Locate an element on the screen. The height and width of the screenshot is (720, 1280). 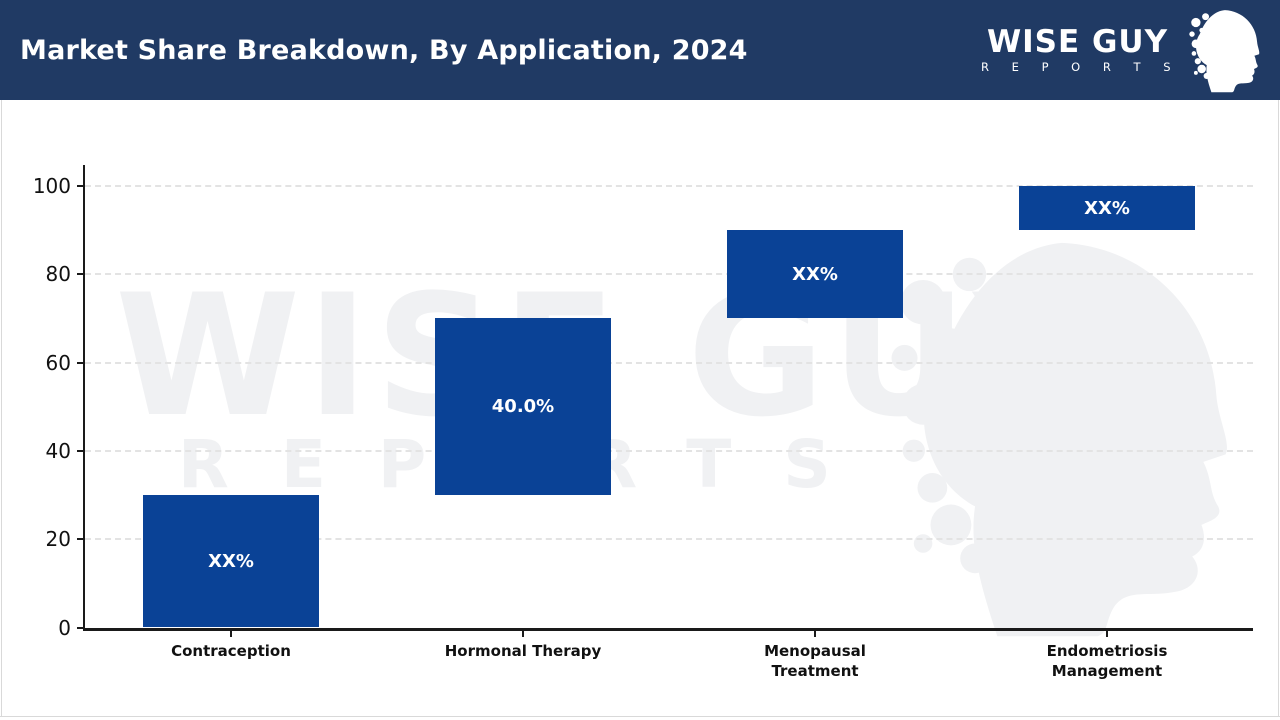
dotted-face-profile-icon is located at coordinates (1224, 51).